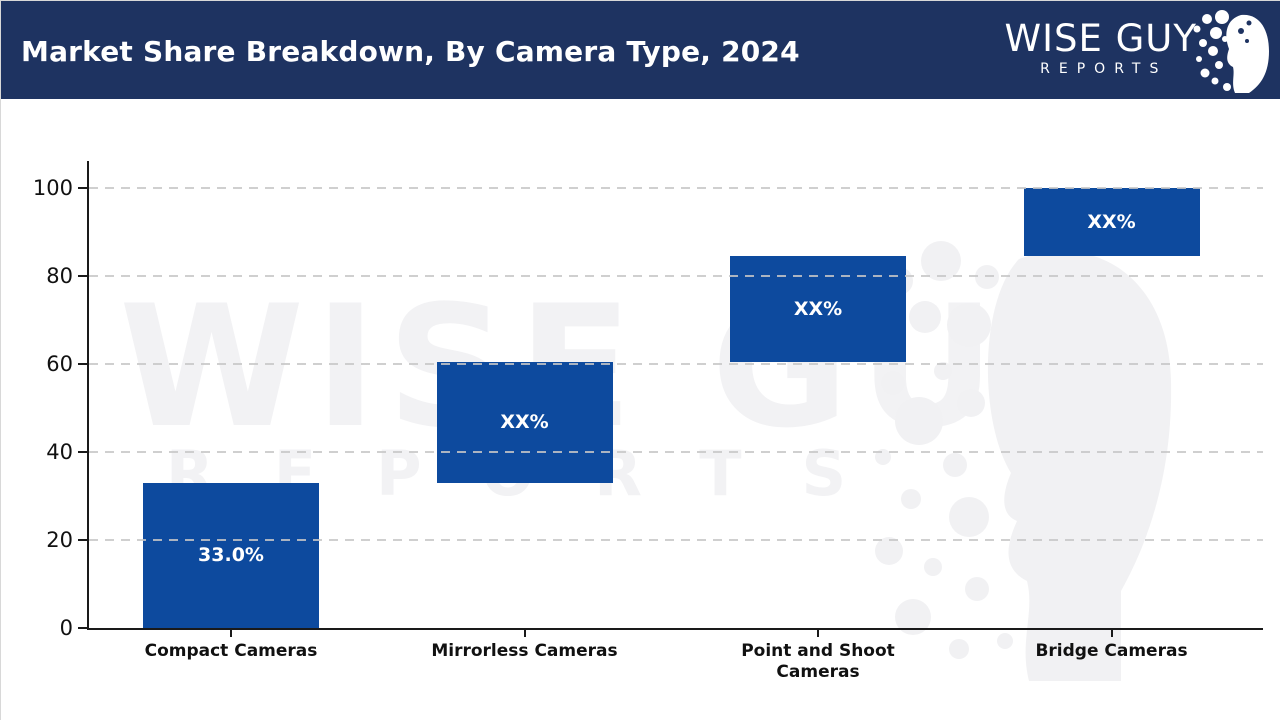 The width and height of the screenshot is (1280, 721). Describe the element at coordinates (818, 662) in the screenshot. I see `x-category-label: Point and Shoot Cameras` at that location.